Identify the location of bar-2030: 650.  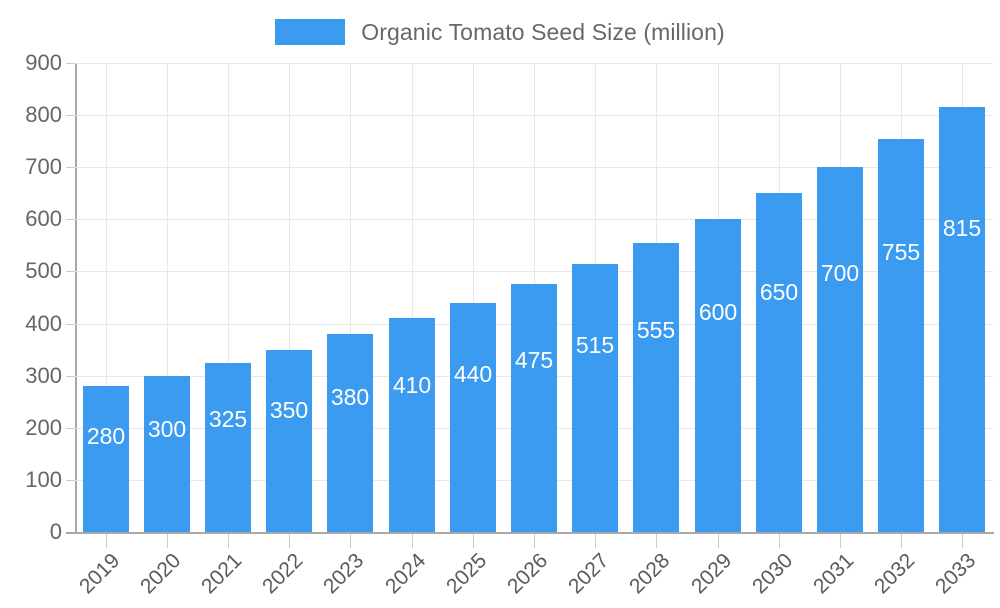
(779, 362).